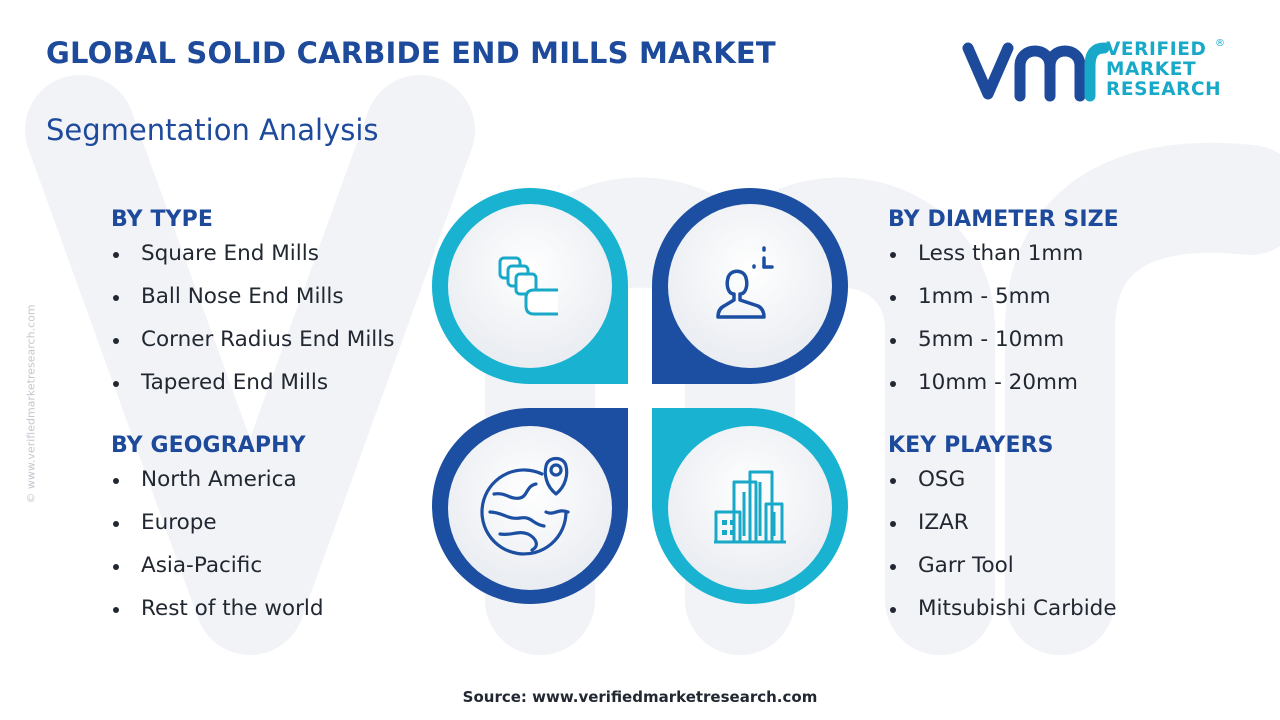 The image size is (1280, 720). What do you see at coordinates (212, 130) in the screenshot?
I see `page-subtitle: Segmentation Analysis` at bounding box center [212, 130].